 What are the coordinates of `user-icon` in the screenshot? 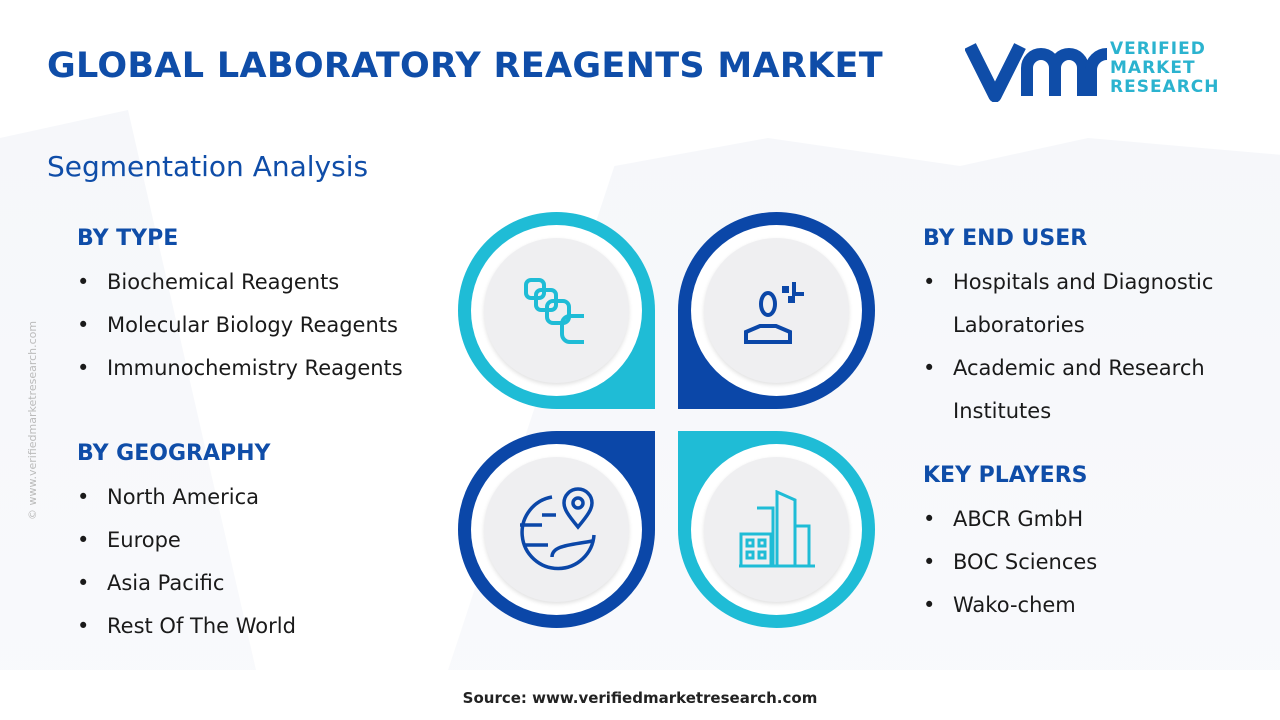 It's located at (773, 312).